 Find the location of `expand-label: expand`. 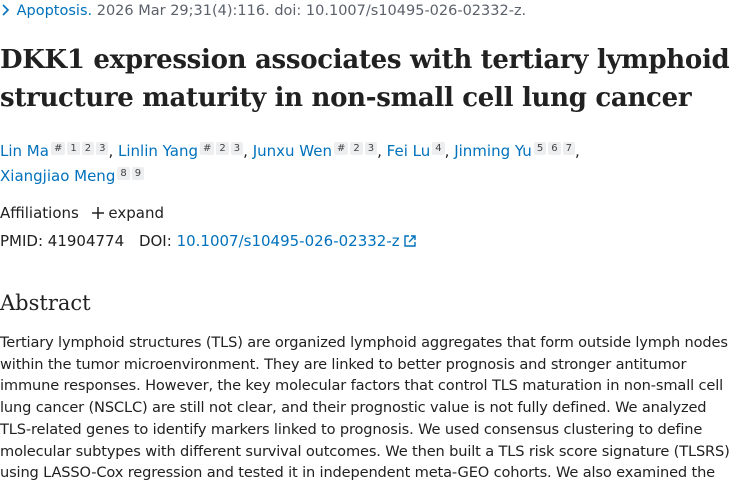

expand-label: expand is located at coordinates (136, 213).